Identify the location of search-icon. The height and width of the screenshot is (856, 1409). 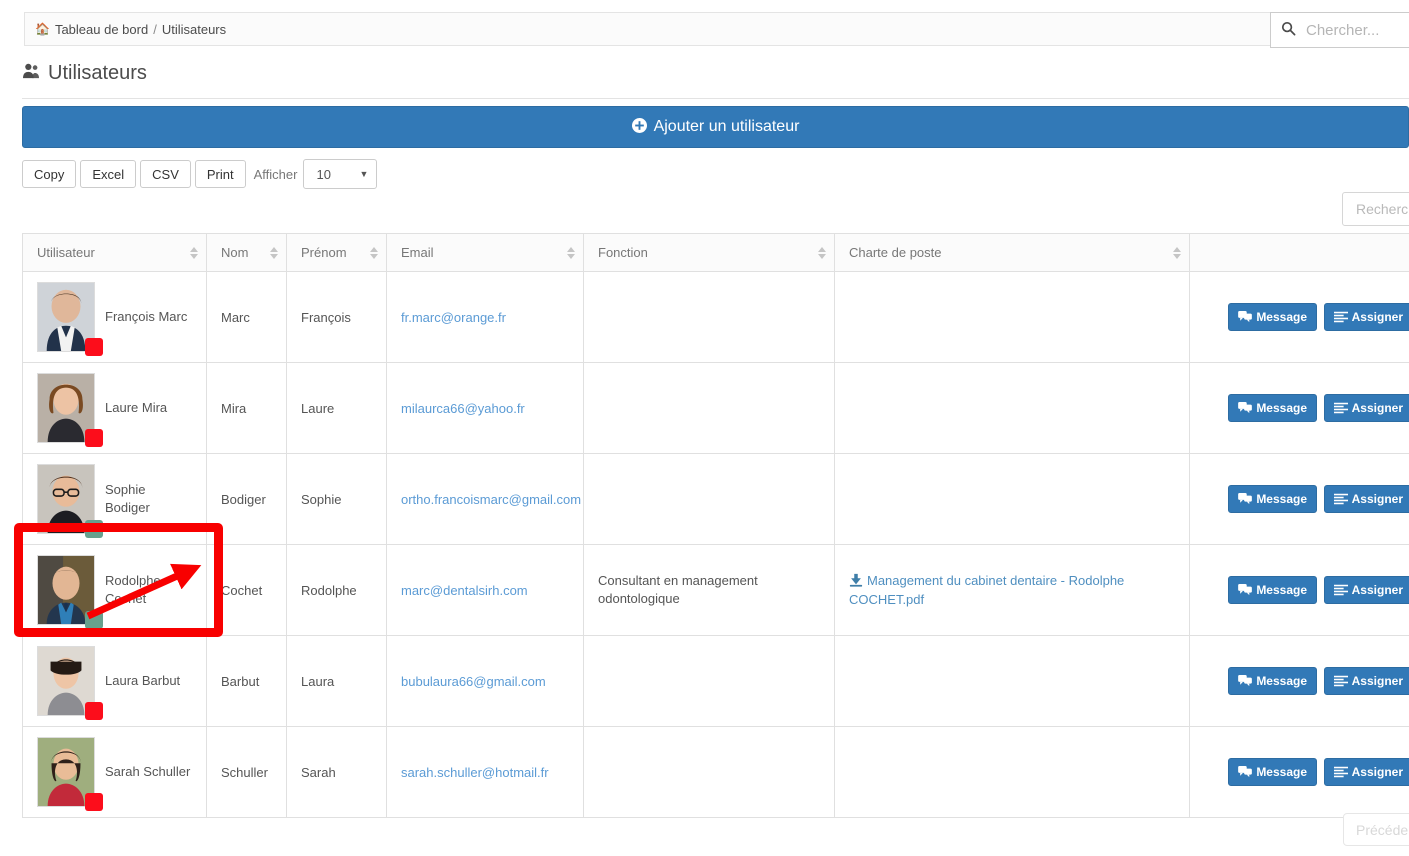
(1288, 30).